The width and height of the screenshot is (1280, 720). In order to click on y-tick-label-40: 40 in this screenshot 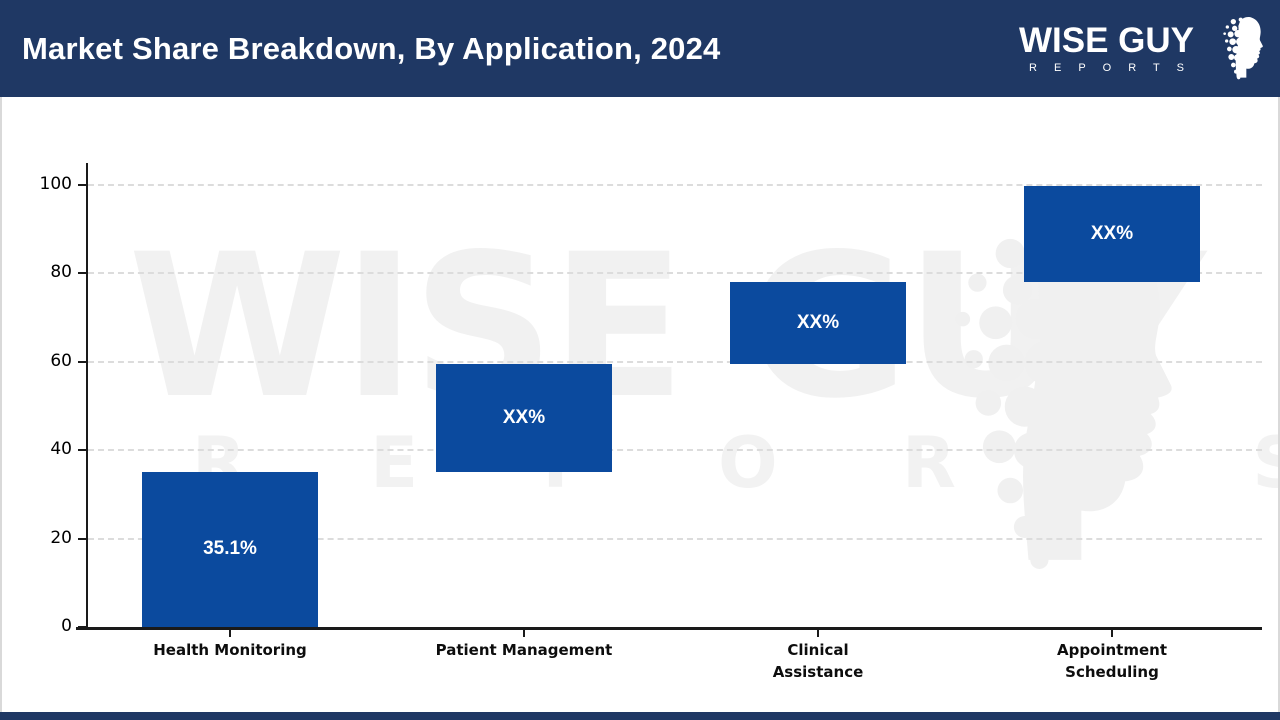, I will do `click(61, 449)`.